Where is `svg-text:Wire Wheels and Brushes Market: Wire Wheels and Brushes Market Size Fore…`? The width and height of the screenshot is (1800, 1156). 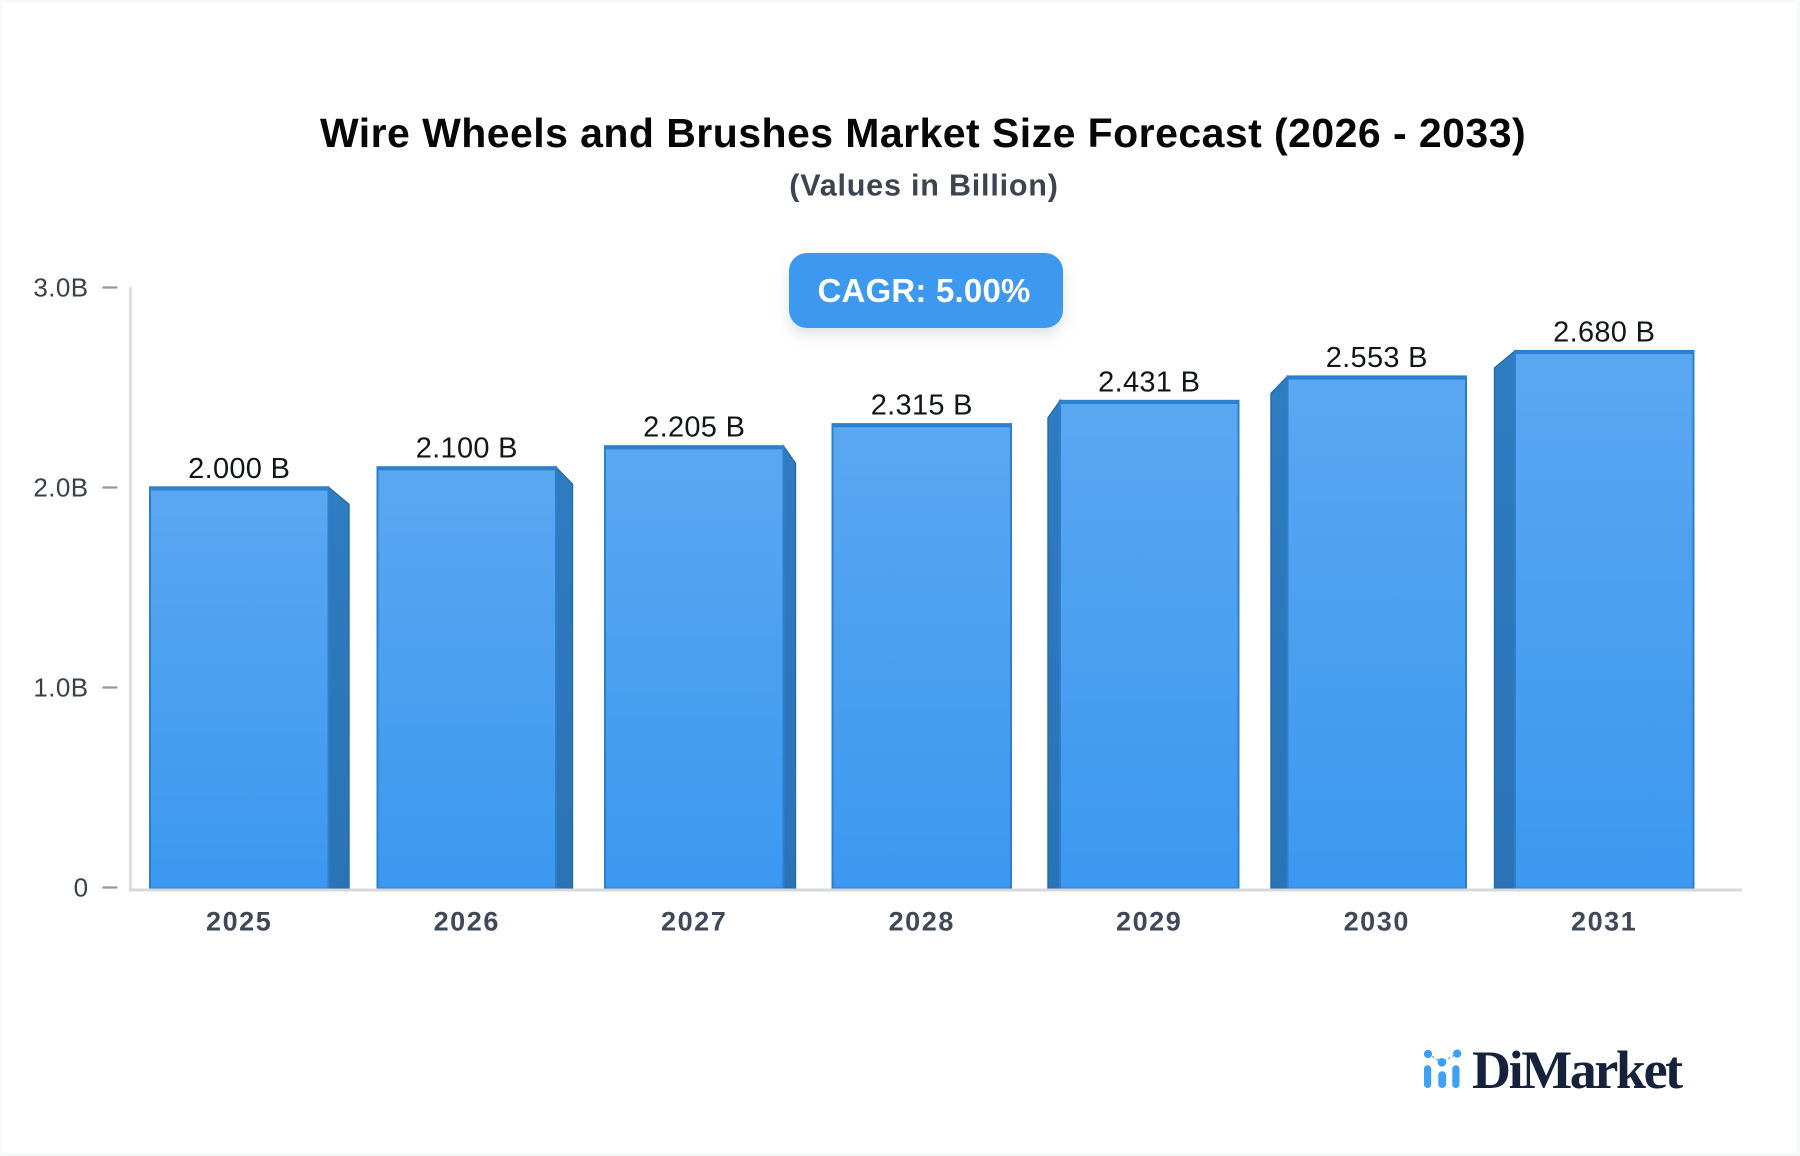
svg-text:Wire Wheels and Brushes Market: Wire Wheels and Brushes Market Size Fore… is located at coordinates (923, 133).